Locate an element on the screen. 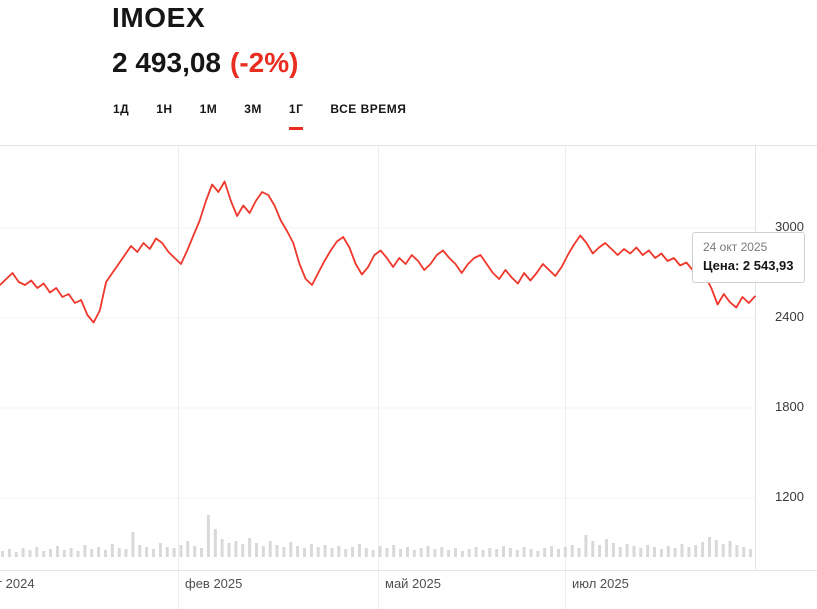 The width and height of the screenshot is (817, 609). tab-1d: 1Д is located at coordinates (121, 116).